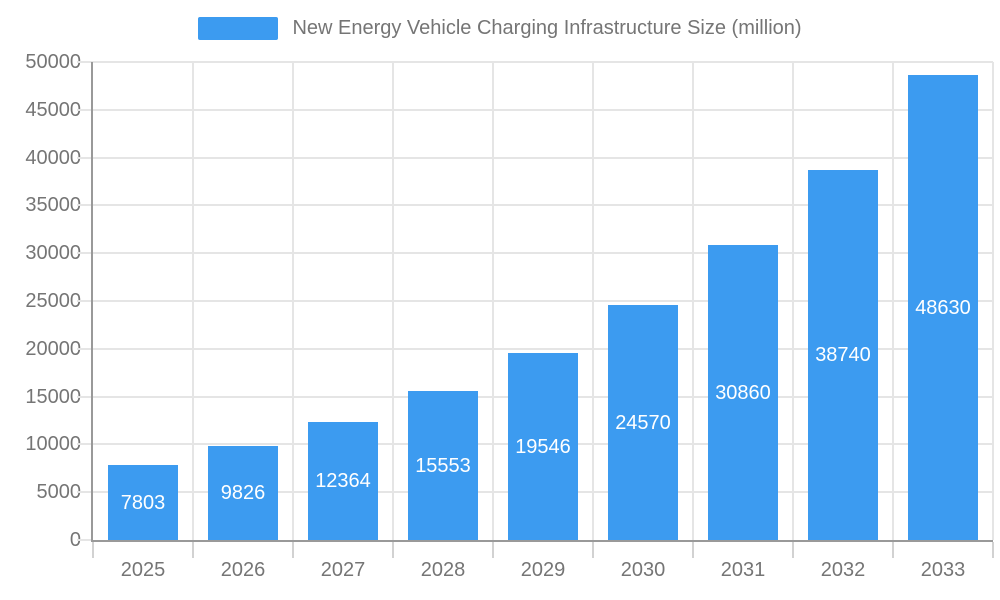 This screenshot has width=1000, height=600. What do you see at coordinates (53, 109) in the screenshot?
I see `y-tick-label-45000: 45000` at bounding box center [53, 109].